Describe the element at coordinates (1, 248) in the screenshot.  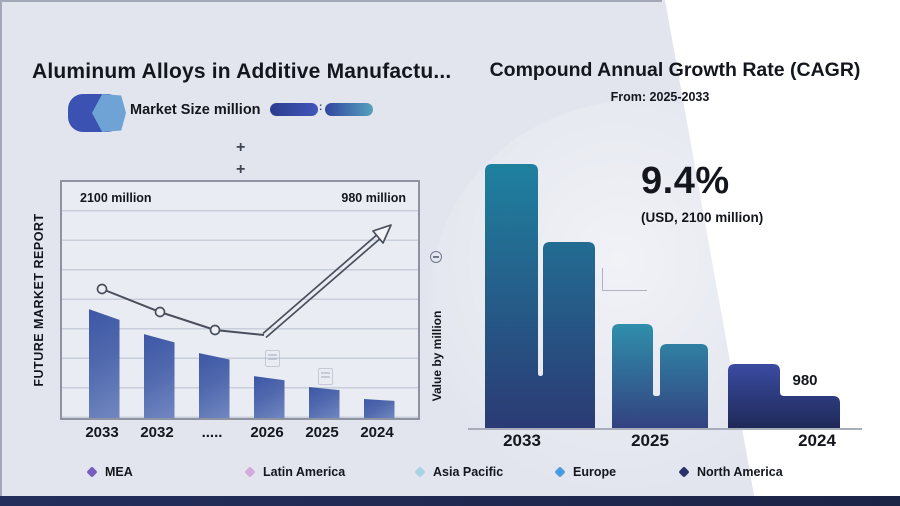
I see `panel-left-border` at that location.